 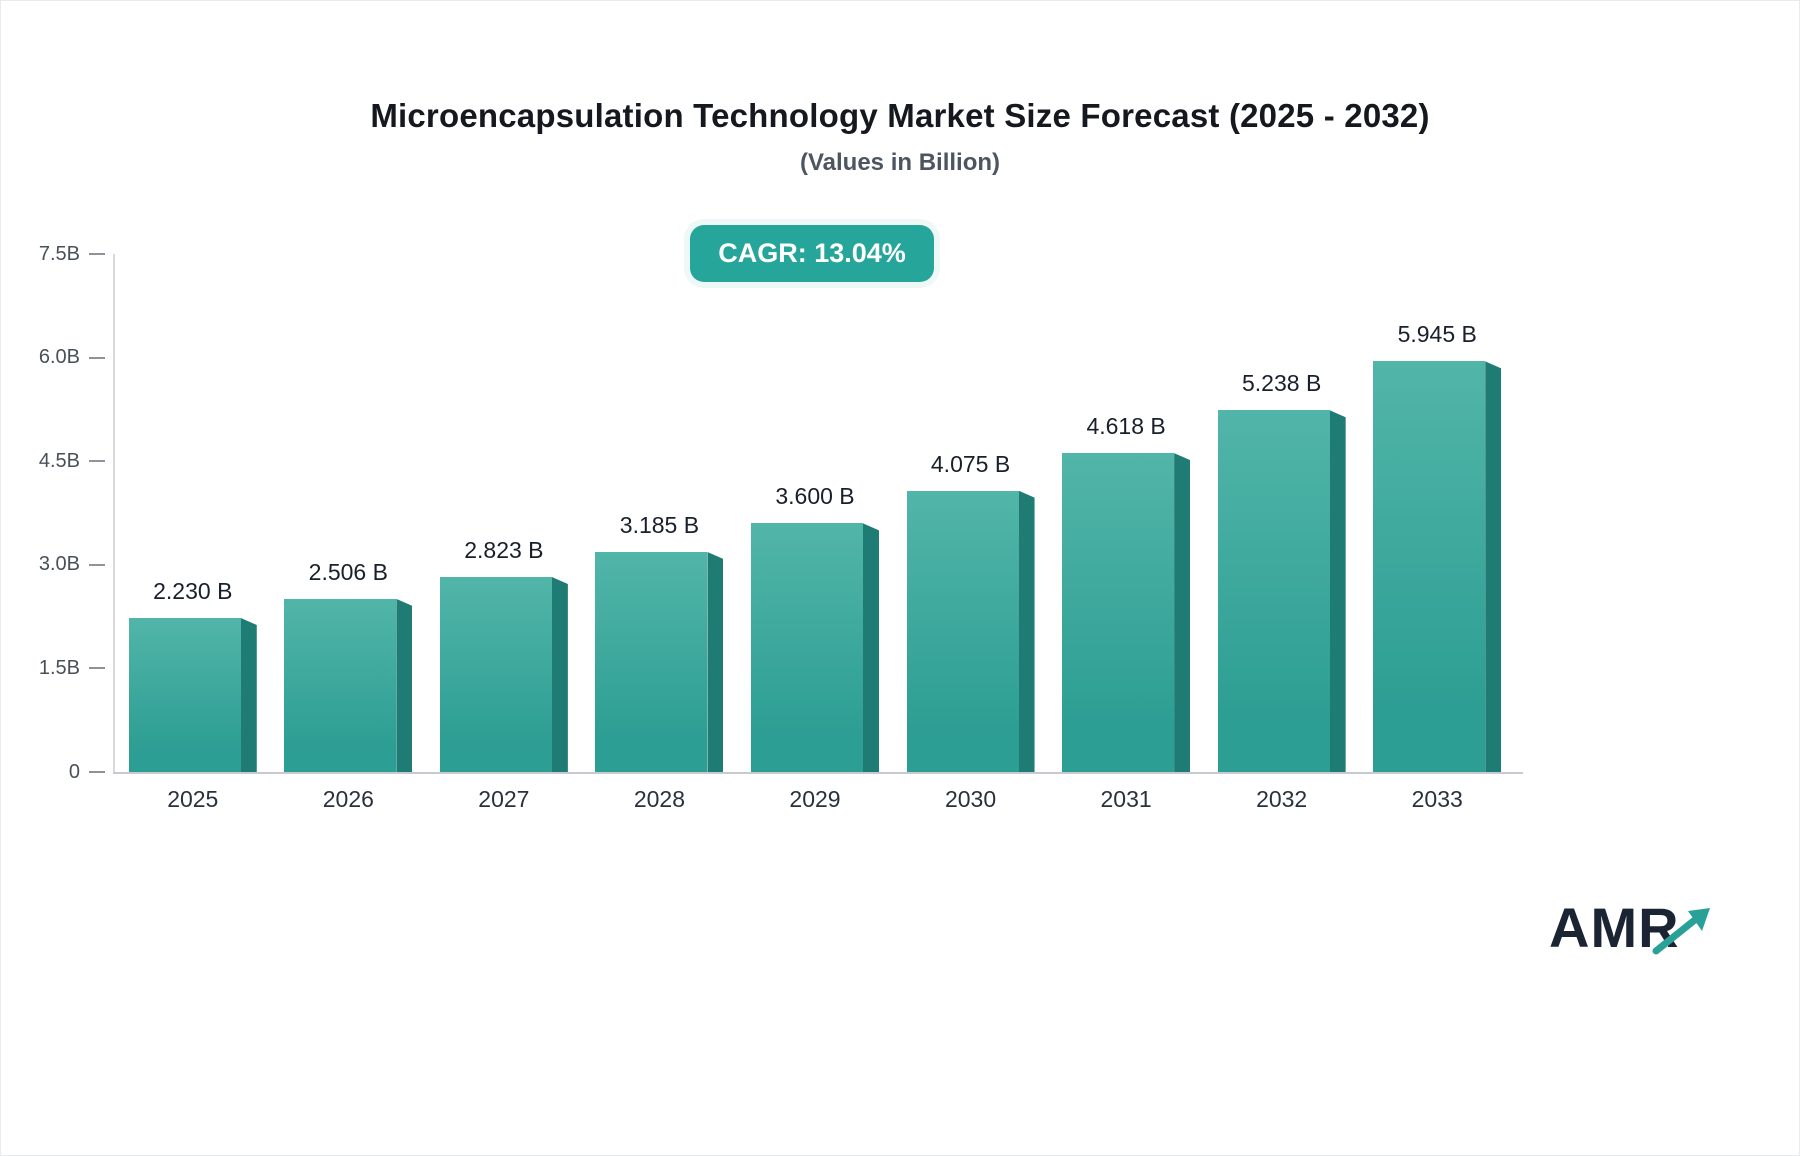 I want to click on cagr-badge: CAGR: 13.04%, so click(x=812, y=253).